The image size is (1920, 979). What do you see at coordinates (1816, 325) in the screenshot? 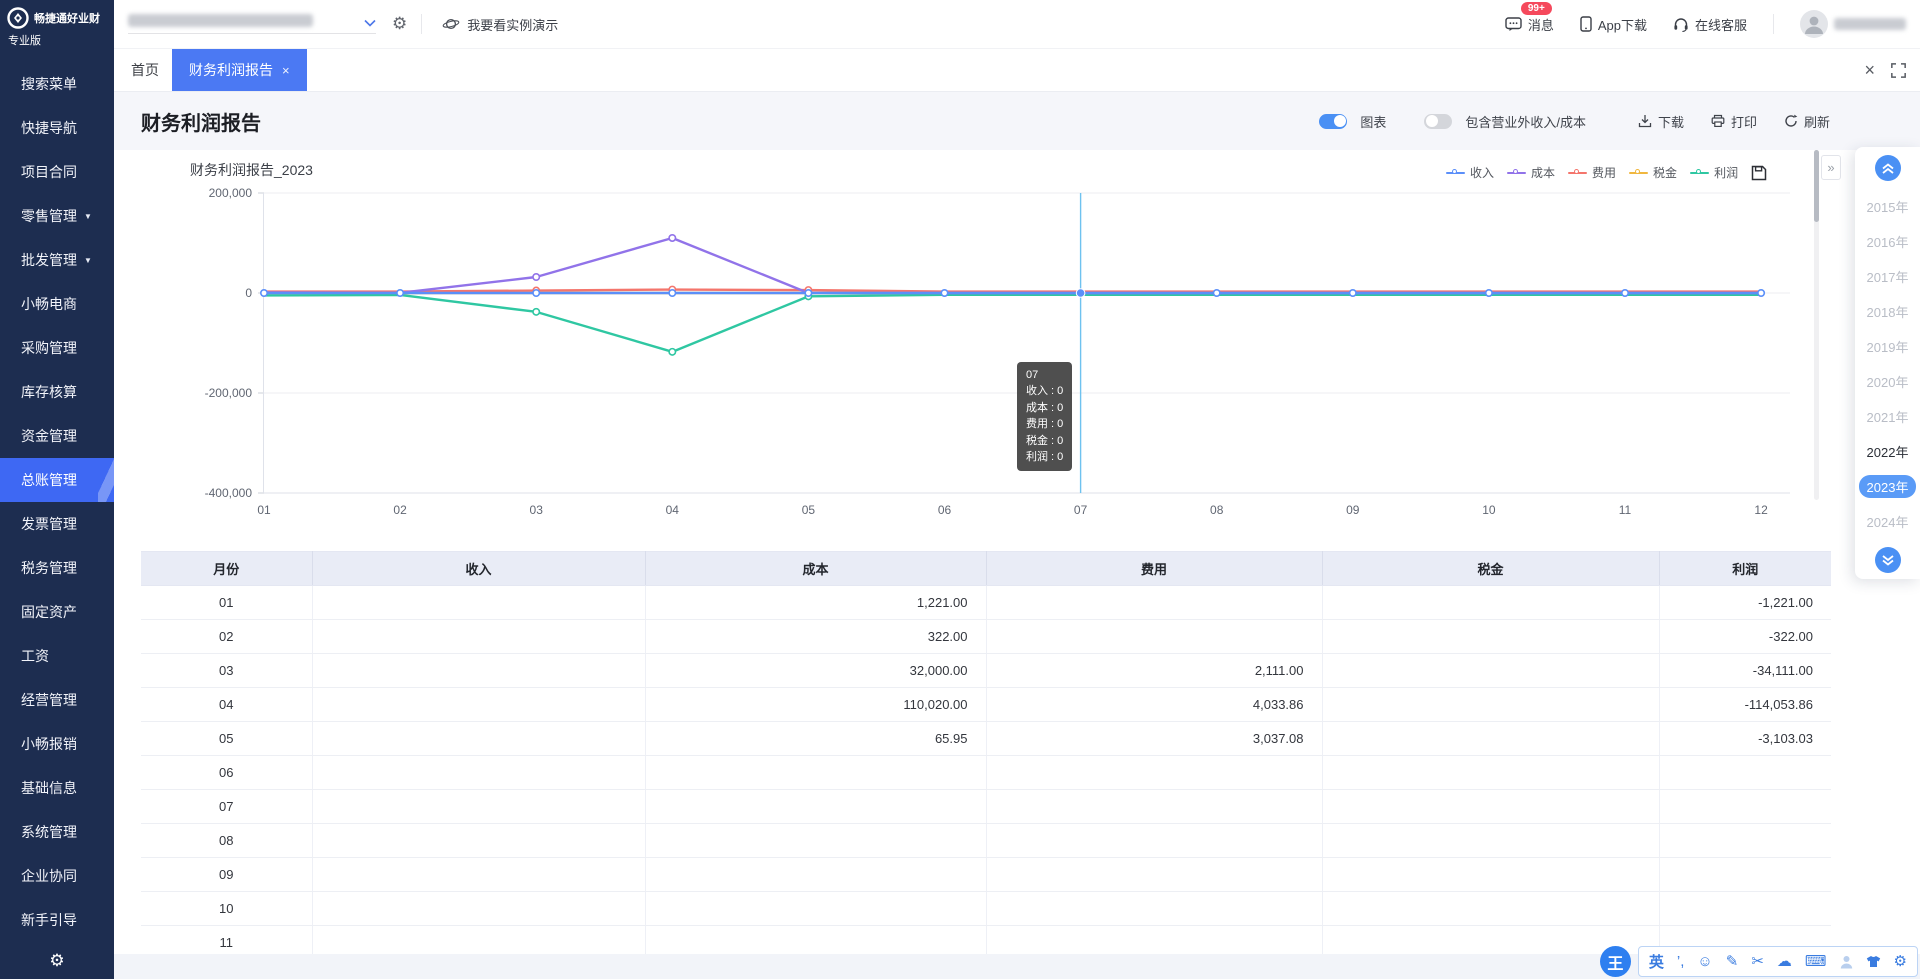
I see `vertical-scrollbar` at bounding box center [1816, 325].